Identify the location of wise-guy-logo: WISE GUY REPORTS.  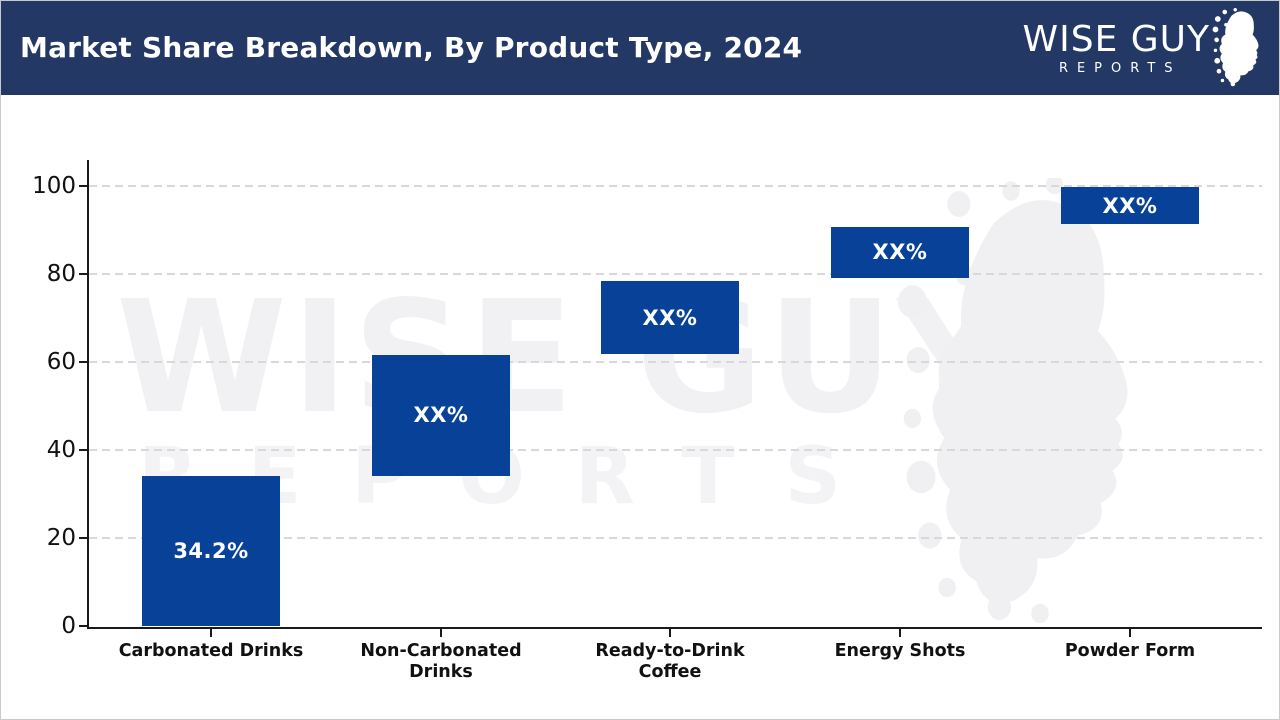
(1147, 48).